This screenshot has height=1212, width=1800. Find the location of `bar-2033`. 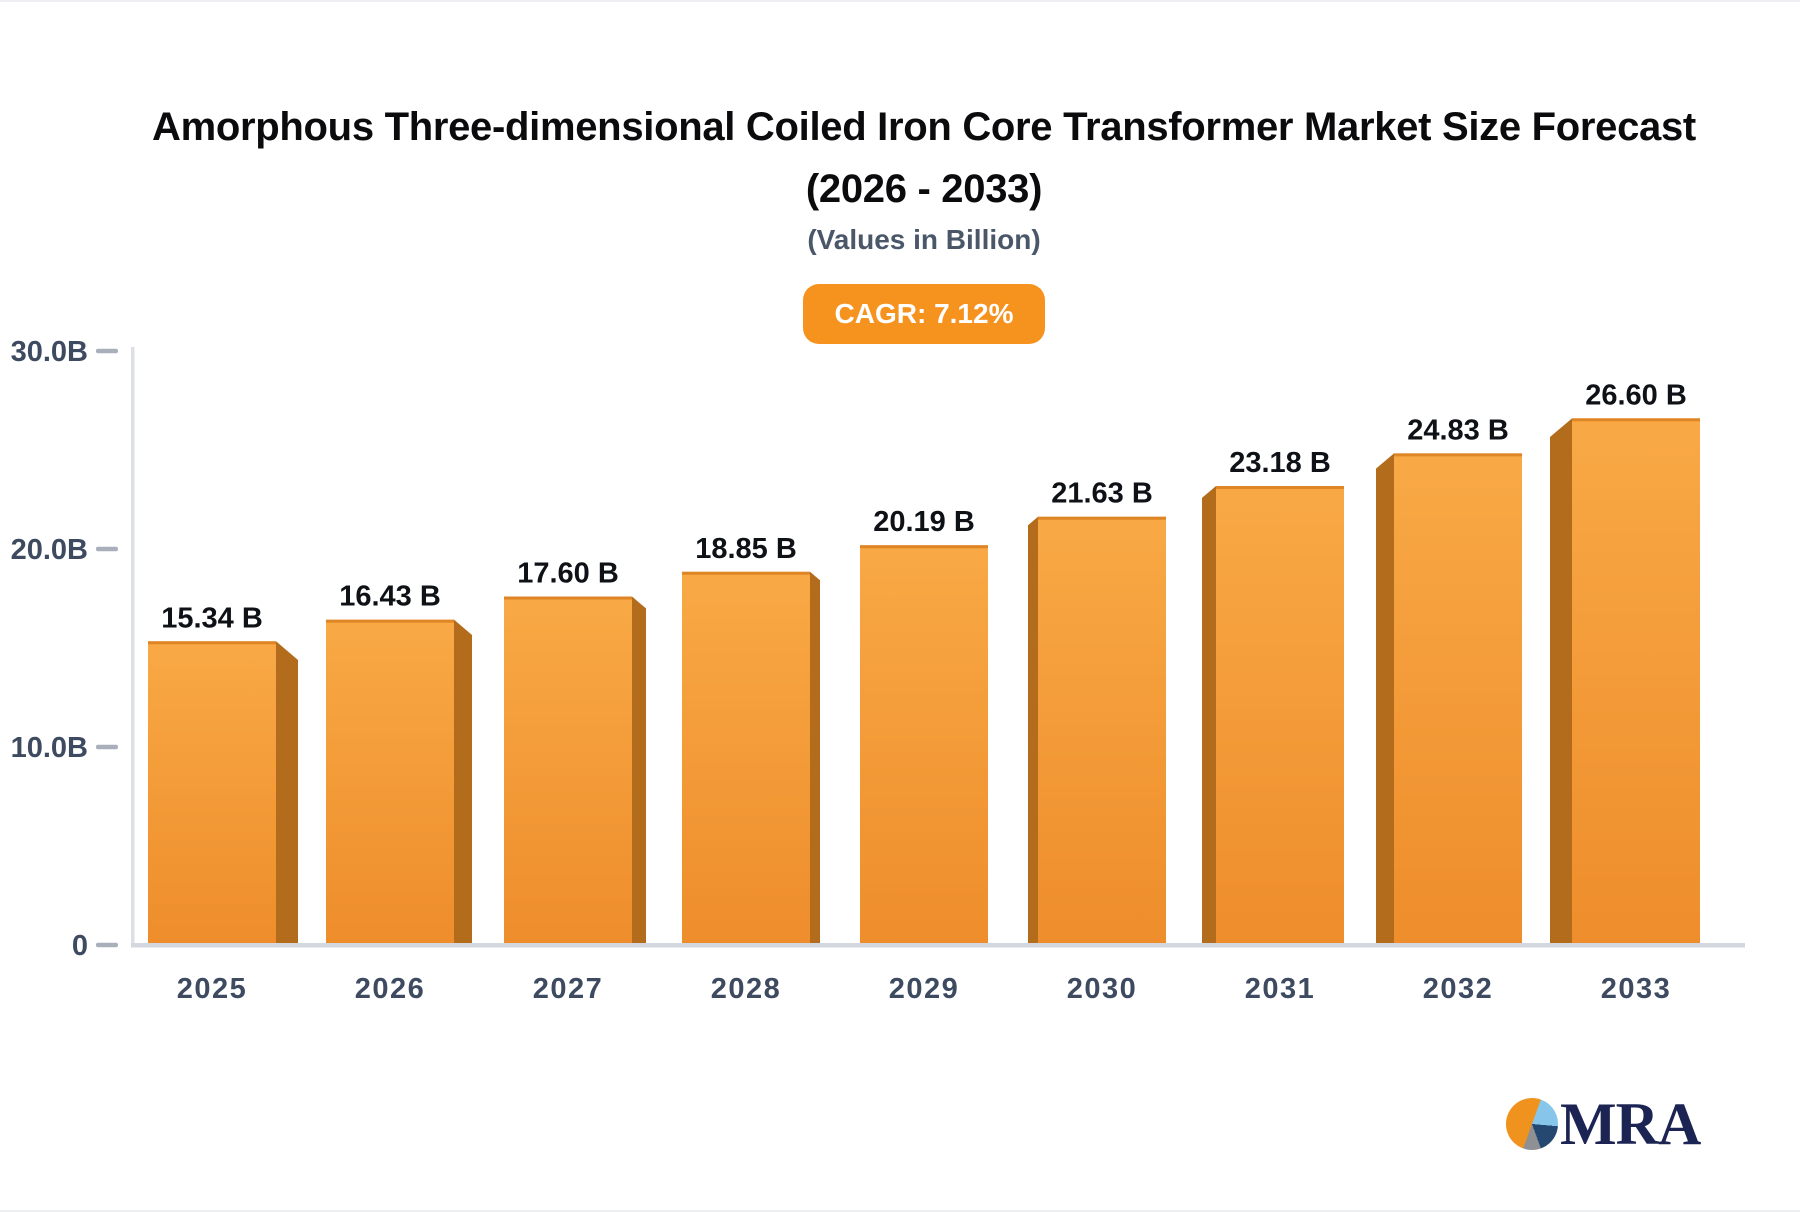

bar-2033 is located at coordinates (1636, 681).